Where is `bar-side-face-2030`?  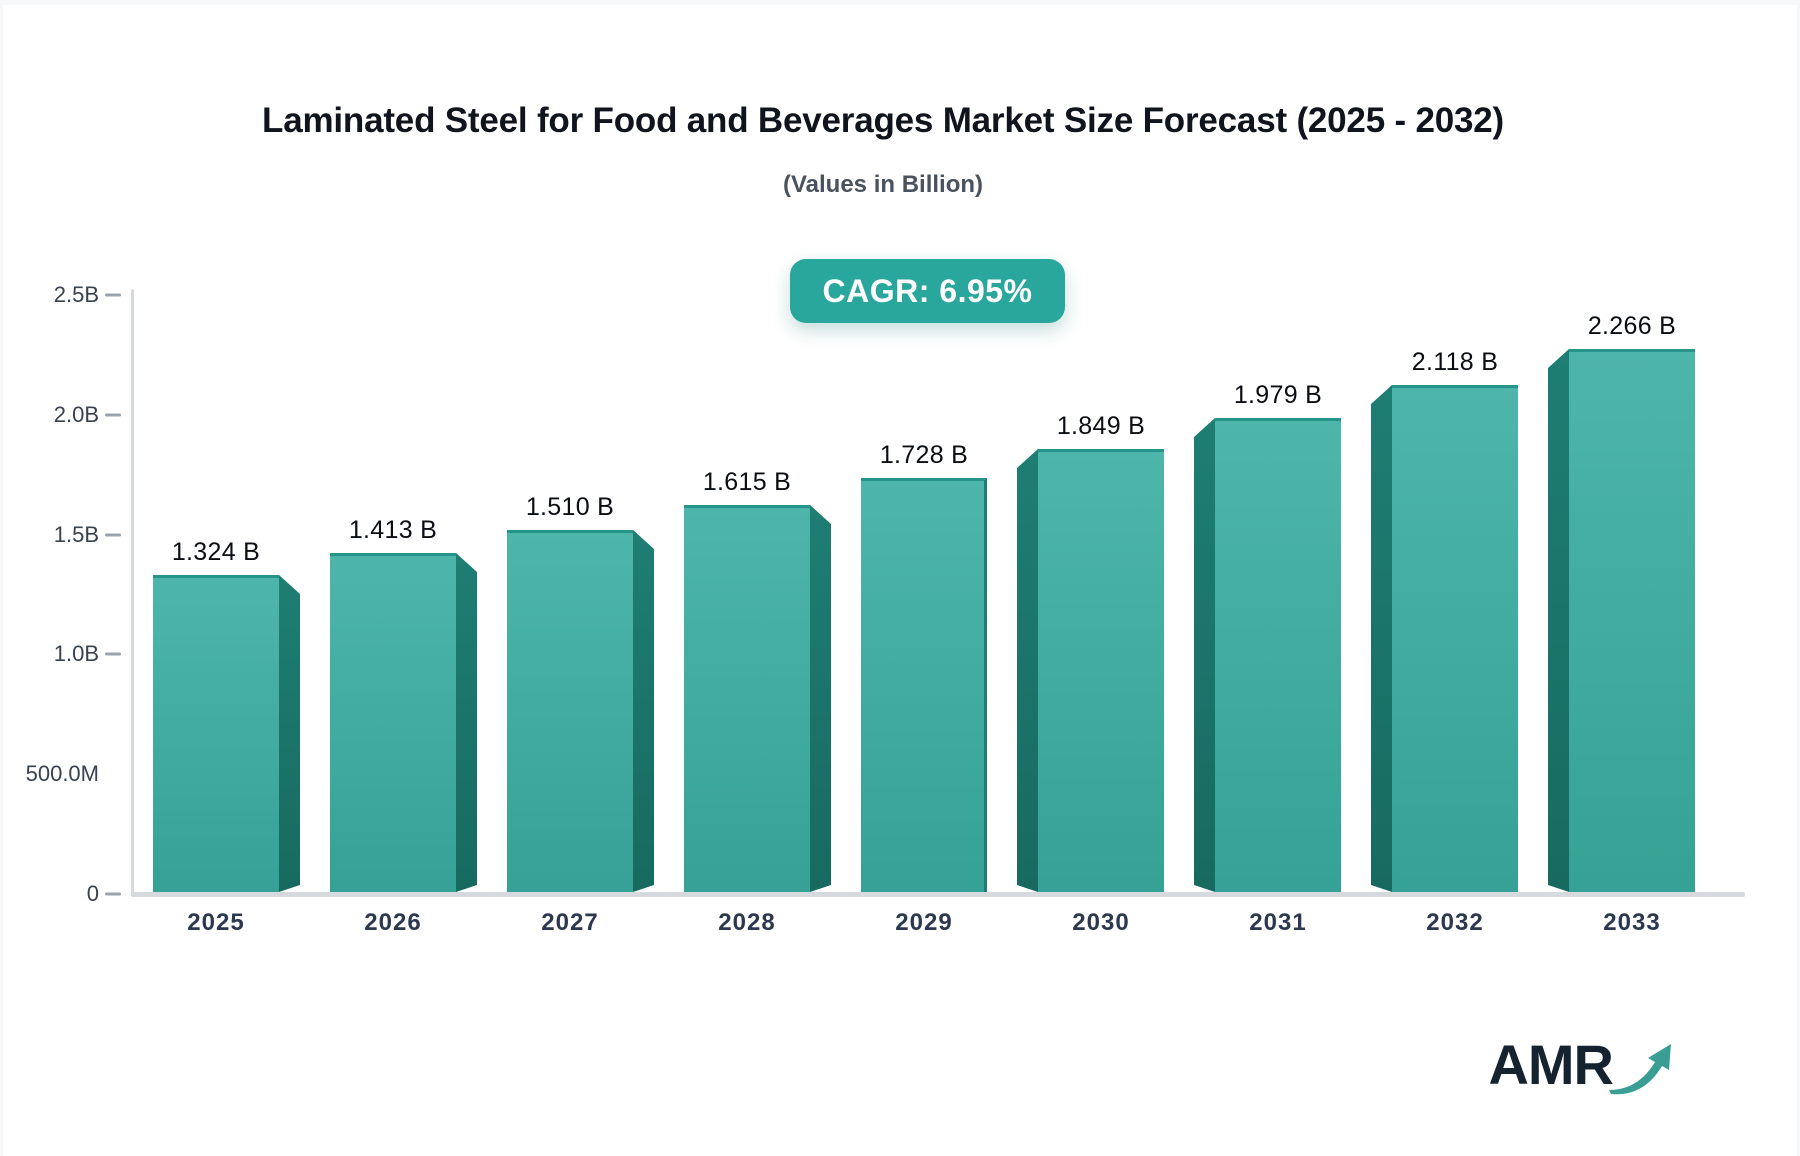
bar-side-face-2030 is located at coordinates (1027, 670).